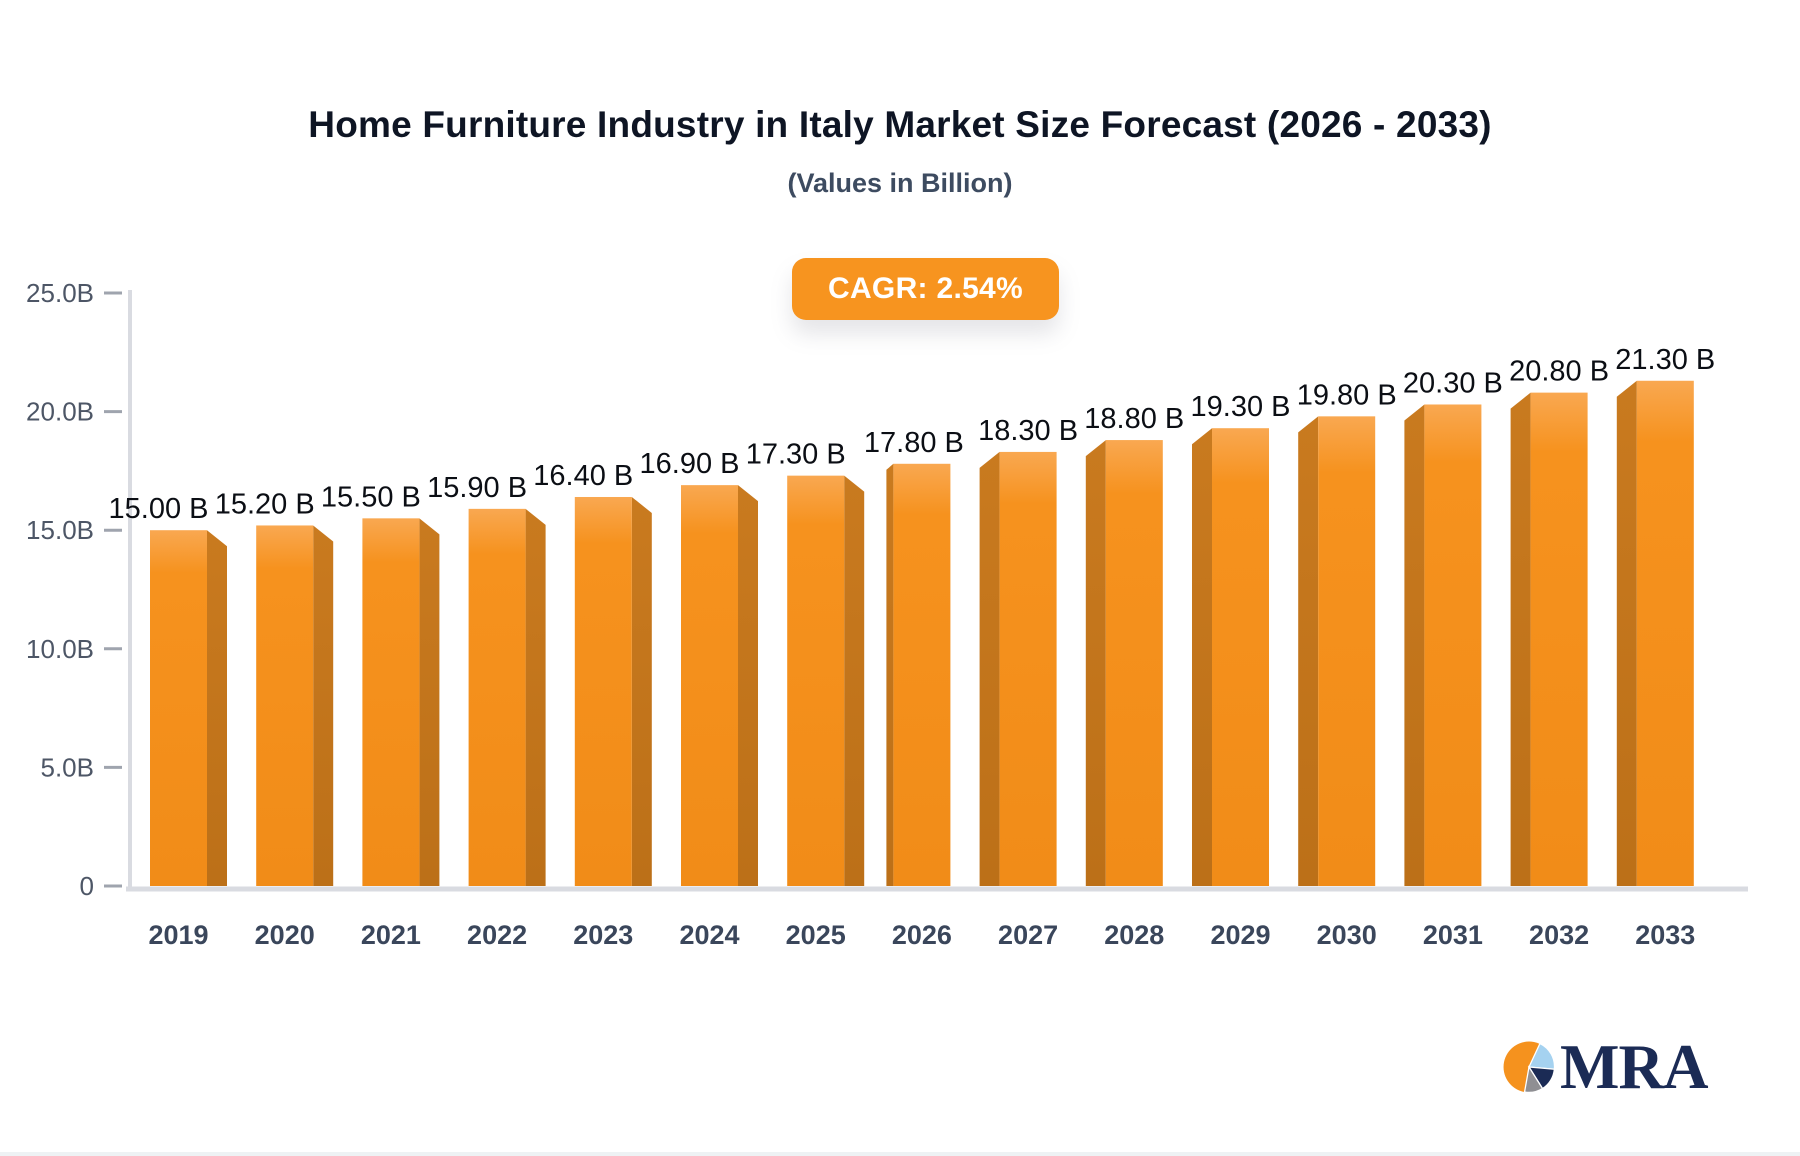 The height and width of the screenshot is (1156, 1800). I want to click on bar-value-label: 17.80 B, so click(914, 443).